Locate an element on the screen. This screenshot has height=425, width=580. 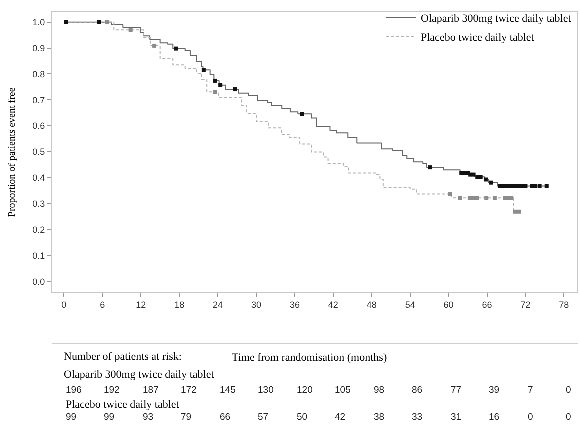
text: 172 is located at coordinates (189, 390).